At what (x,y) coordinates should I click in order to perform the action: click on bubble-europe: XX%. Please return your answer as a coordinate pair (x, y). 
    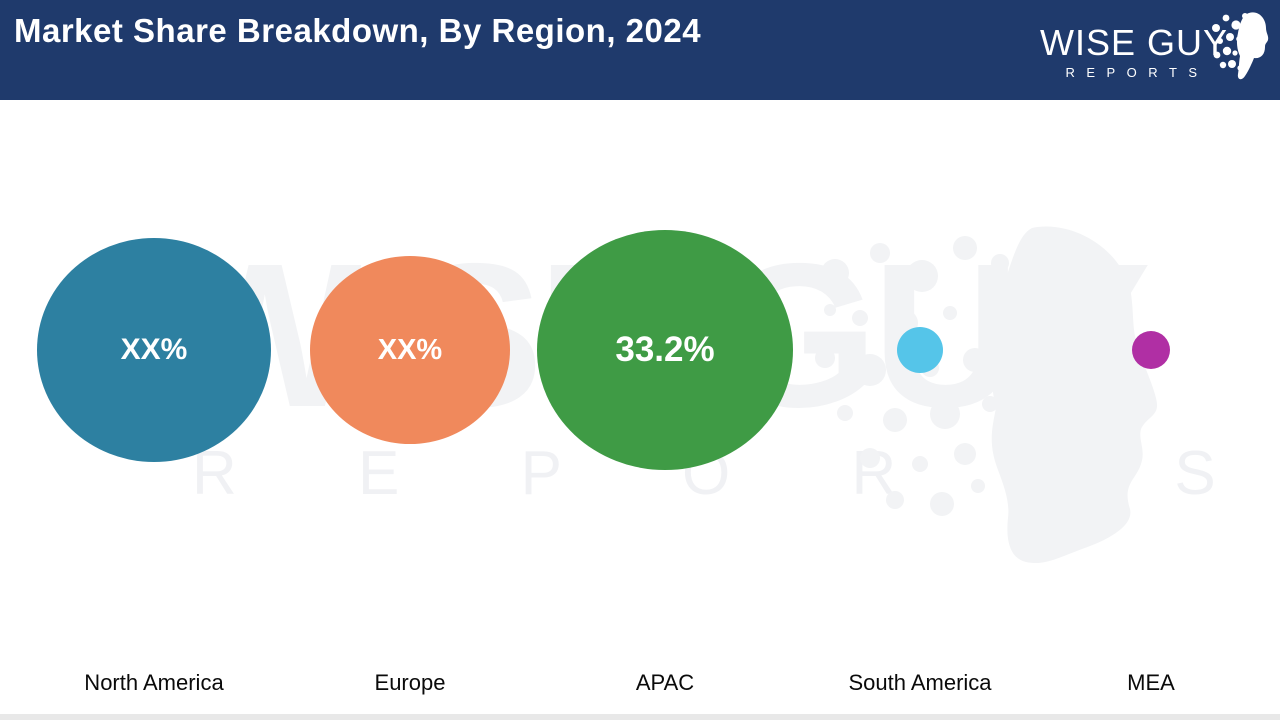
    Looking at the image, I should click on (410, 350).